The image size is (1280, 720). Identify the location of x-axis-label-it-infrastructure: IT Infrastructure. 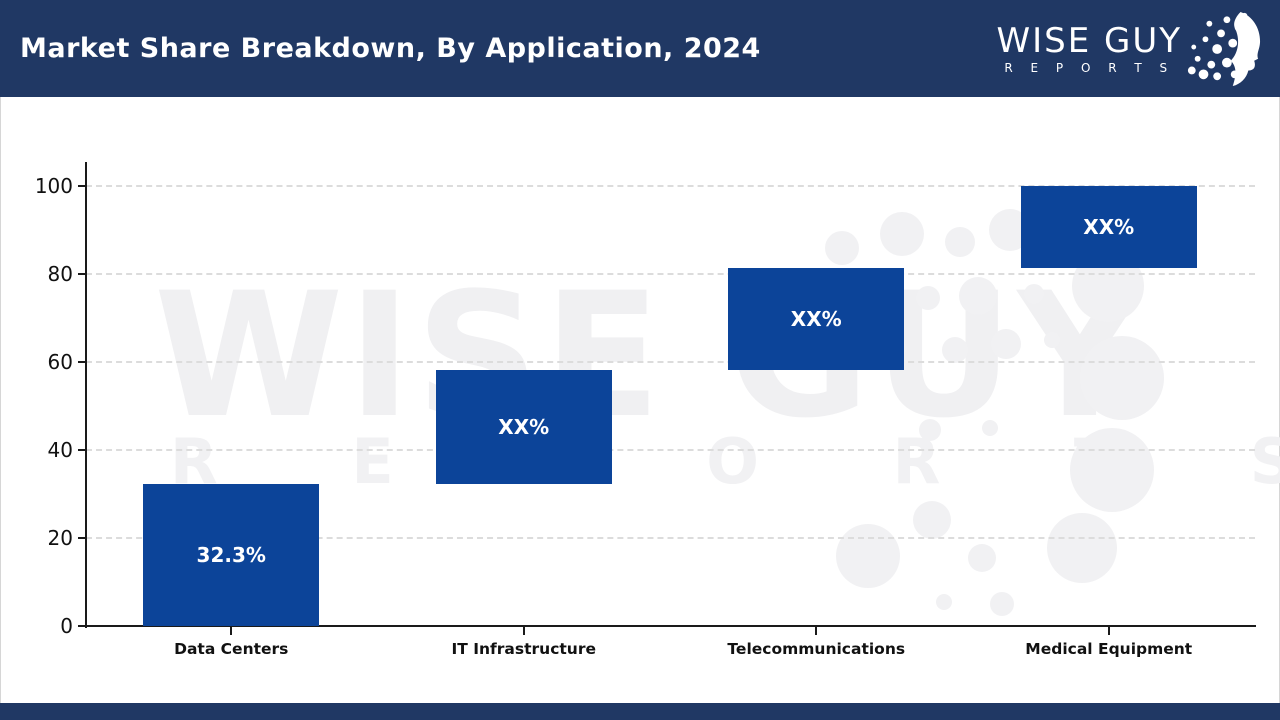
(524, 649).